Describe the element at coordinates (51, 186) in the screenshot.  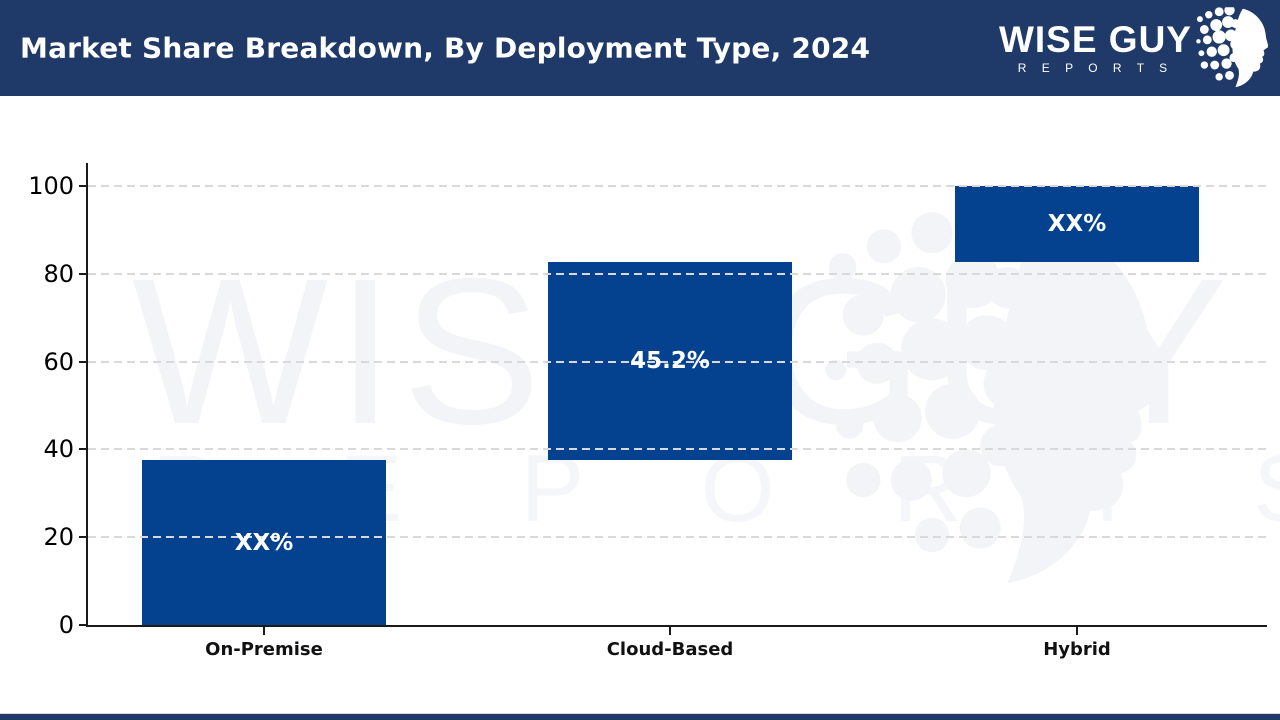
I see `y-tick-label: 100` at that location.